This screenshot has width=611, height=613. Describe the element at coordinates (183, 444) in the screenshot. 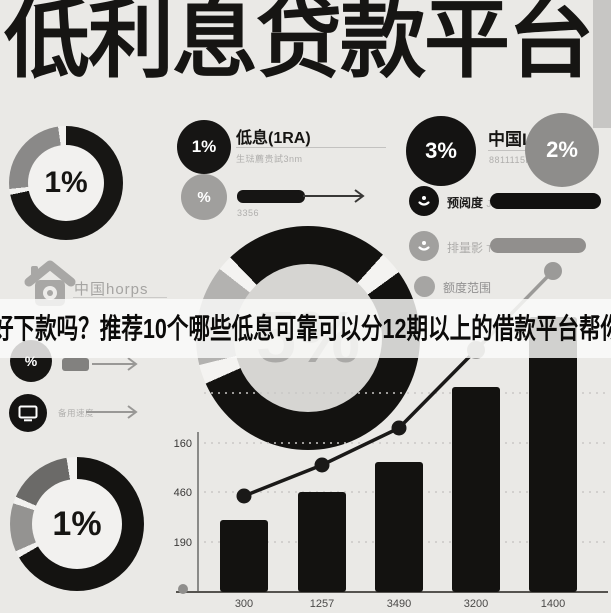

I see `svg-text: 160` at that location.